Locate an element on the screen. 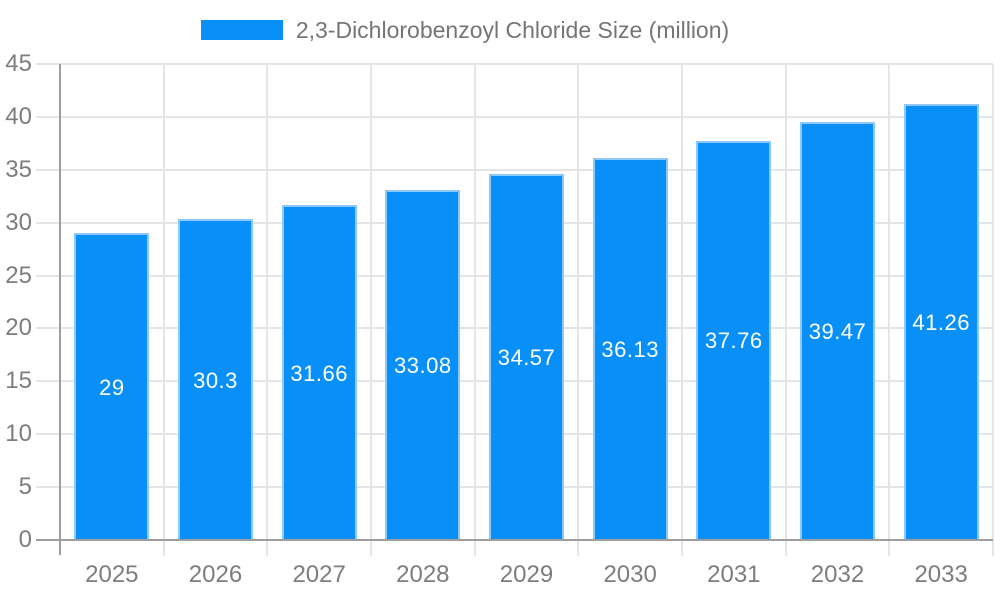  x-axis-tick-label: 2029 is located at coordinates (526, 574).